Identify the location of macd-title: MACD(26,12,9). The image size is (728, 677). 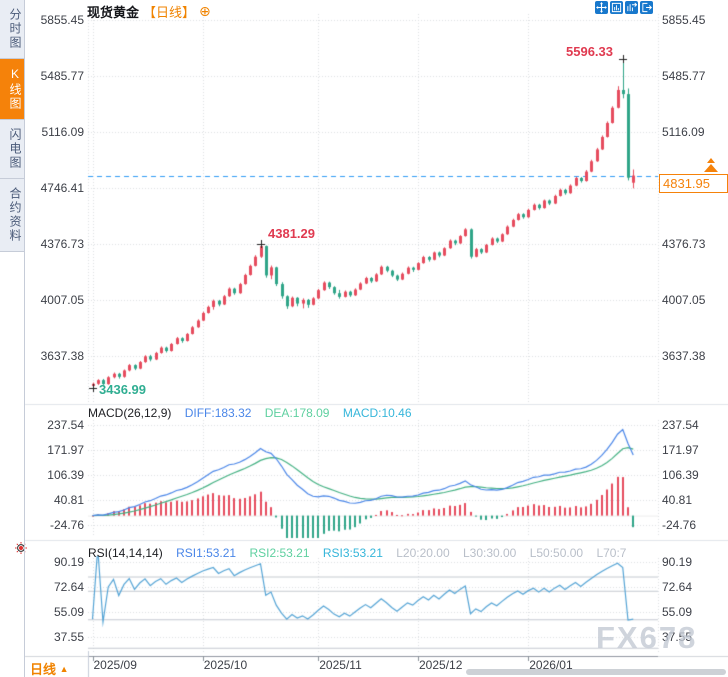
(130, 413).